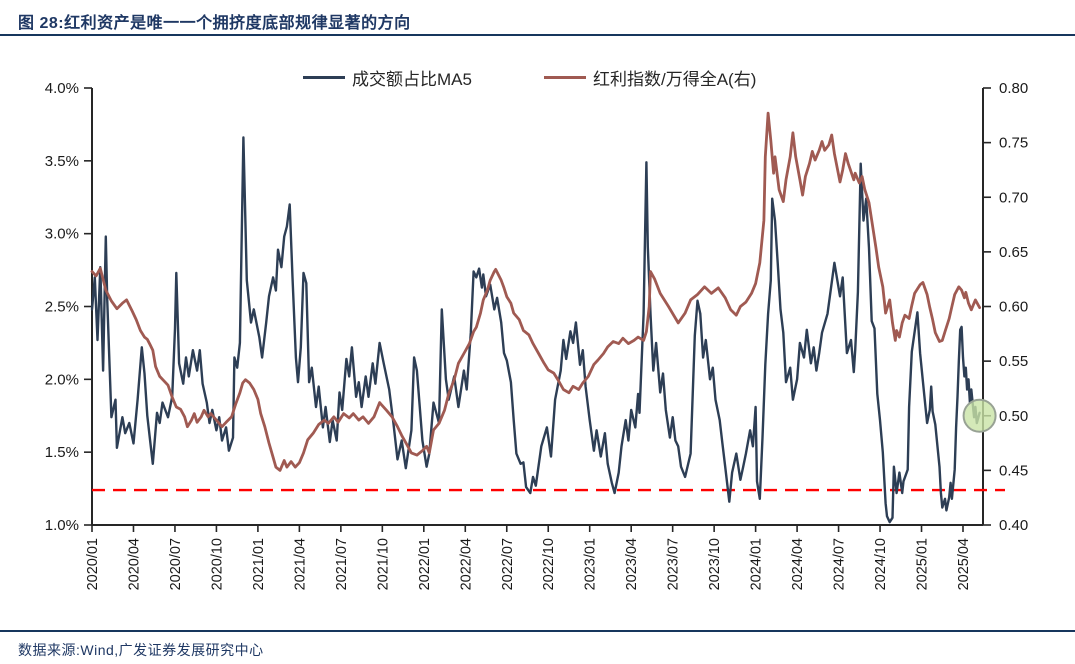 Image resolution: width=1075 pixels, height=664 pixels. Describe the element at coordinates (591, 564) in the screenshot. I see `x-axis-tick-label: 2023/01` at that location.